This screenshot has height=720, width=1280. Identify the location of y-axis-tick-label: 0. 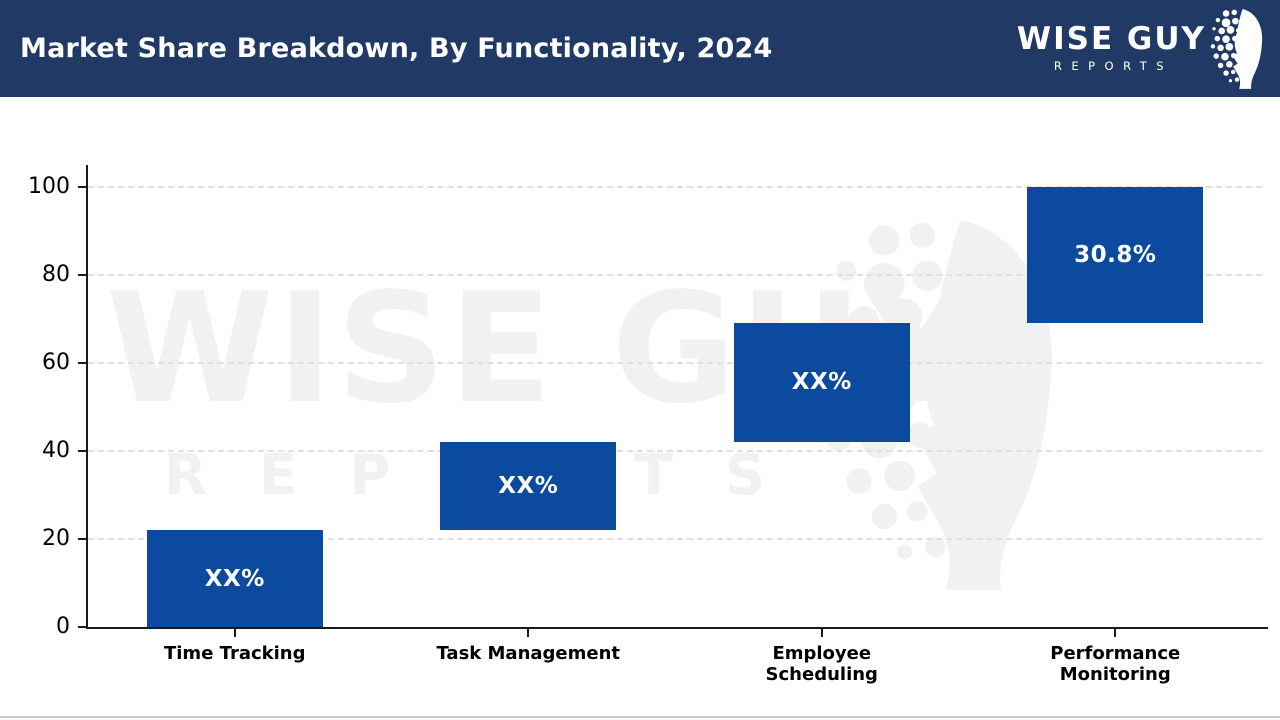
(63, 626).